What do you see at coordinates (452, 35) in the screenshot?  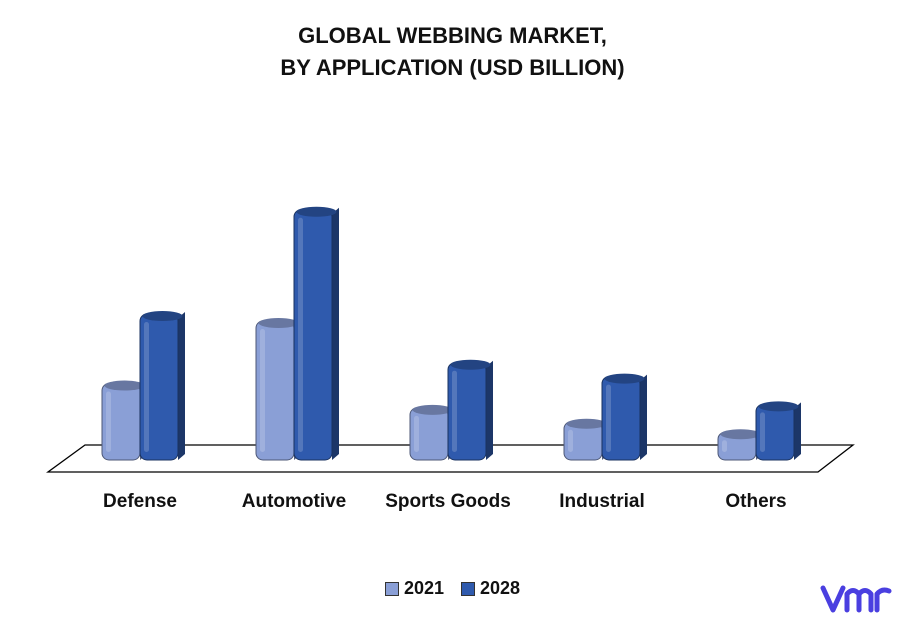 I see `chart-title-line-1: GLOBAL WEBBING MARKET,` at bounding box center [452, 35].